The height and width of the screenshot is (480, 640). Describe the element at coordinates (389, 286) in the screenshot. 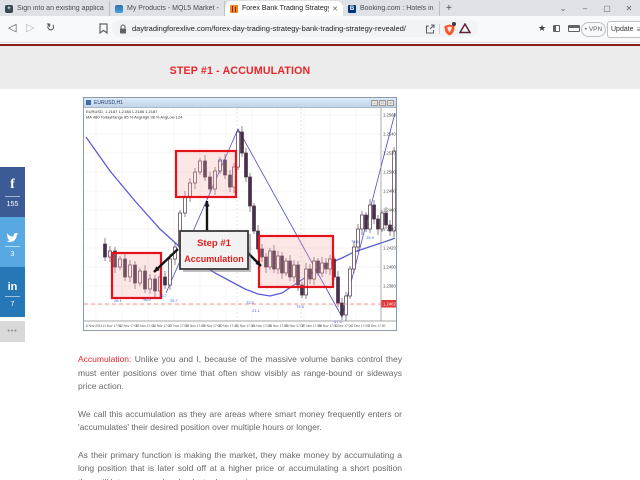

I see `svg-text: 1.2380` at that location.